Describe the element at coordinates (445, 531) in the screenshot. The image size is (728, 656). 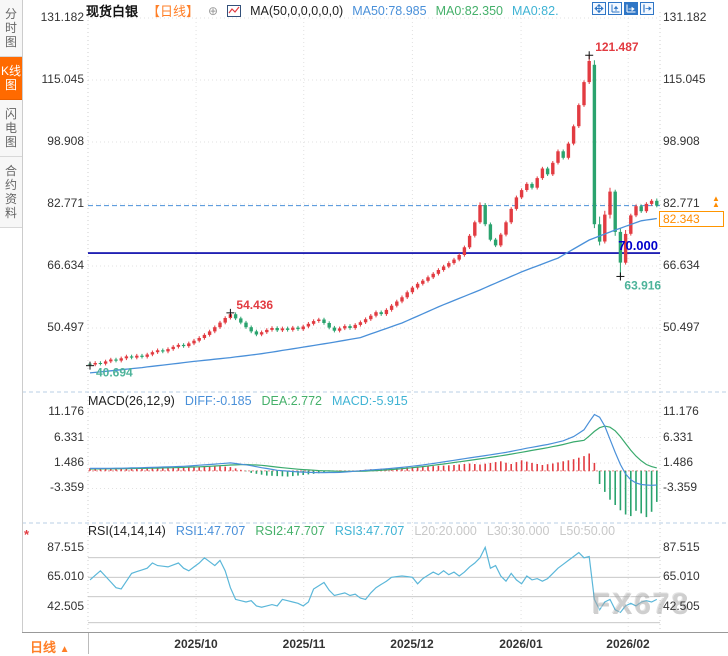
I see `rsi-l20-value: L20:20.000` at that location.